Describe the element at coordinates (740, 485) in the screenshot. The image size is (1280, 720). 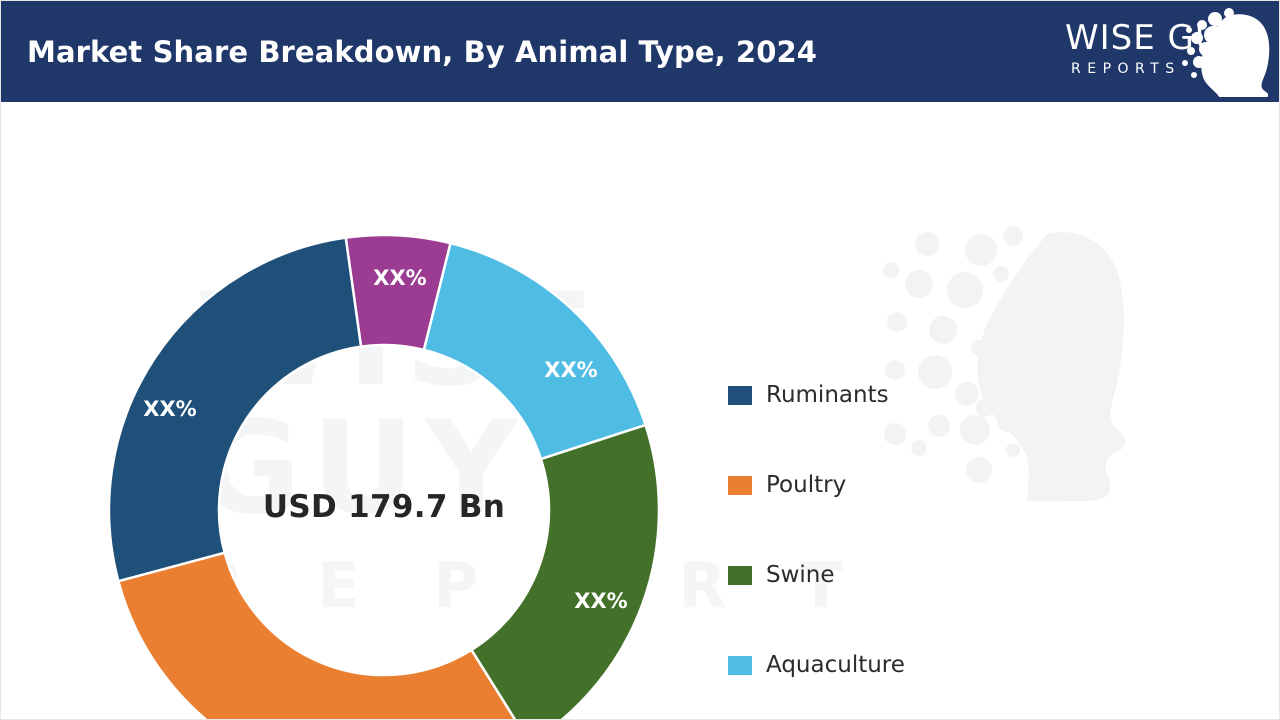
I see `legend-swatch-poultry` at that location.